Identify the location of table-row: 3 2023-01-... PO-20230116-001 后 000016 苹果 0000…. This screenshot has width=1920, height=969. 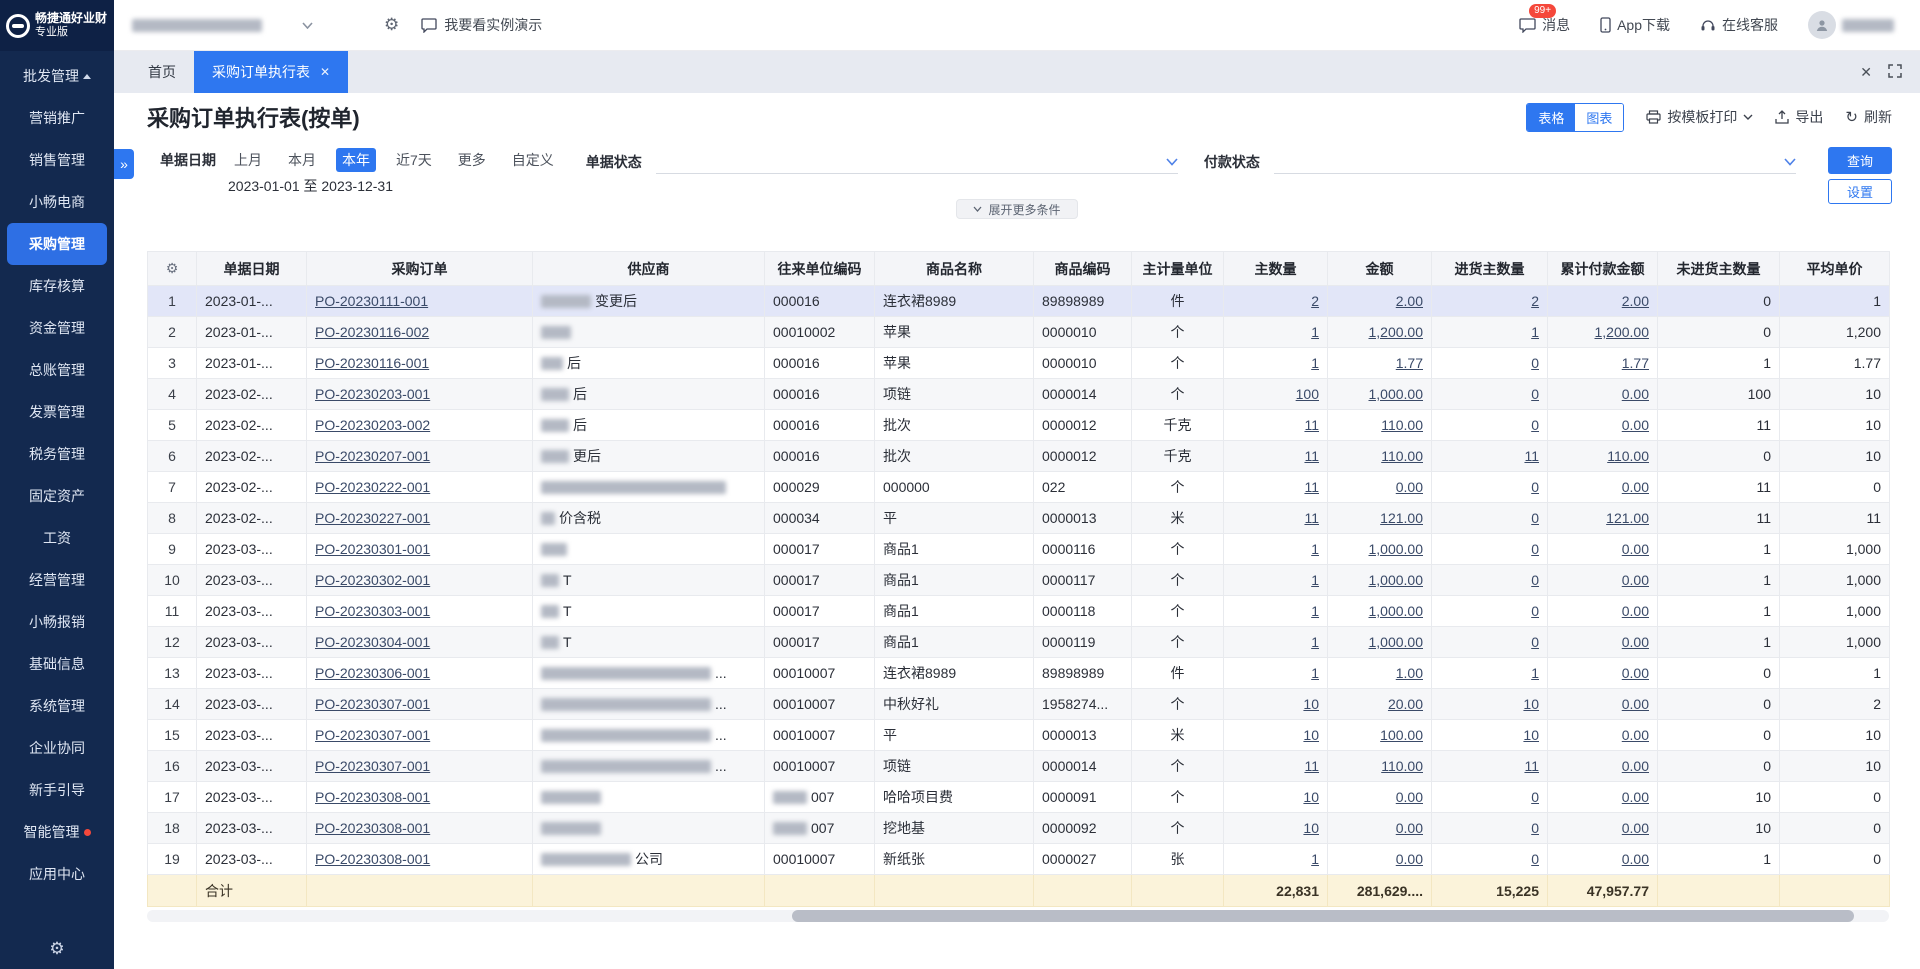
(1018, 363).